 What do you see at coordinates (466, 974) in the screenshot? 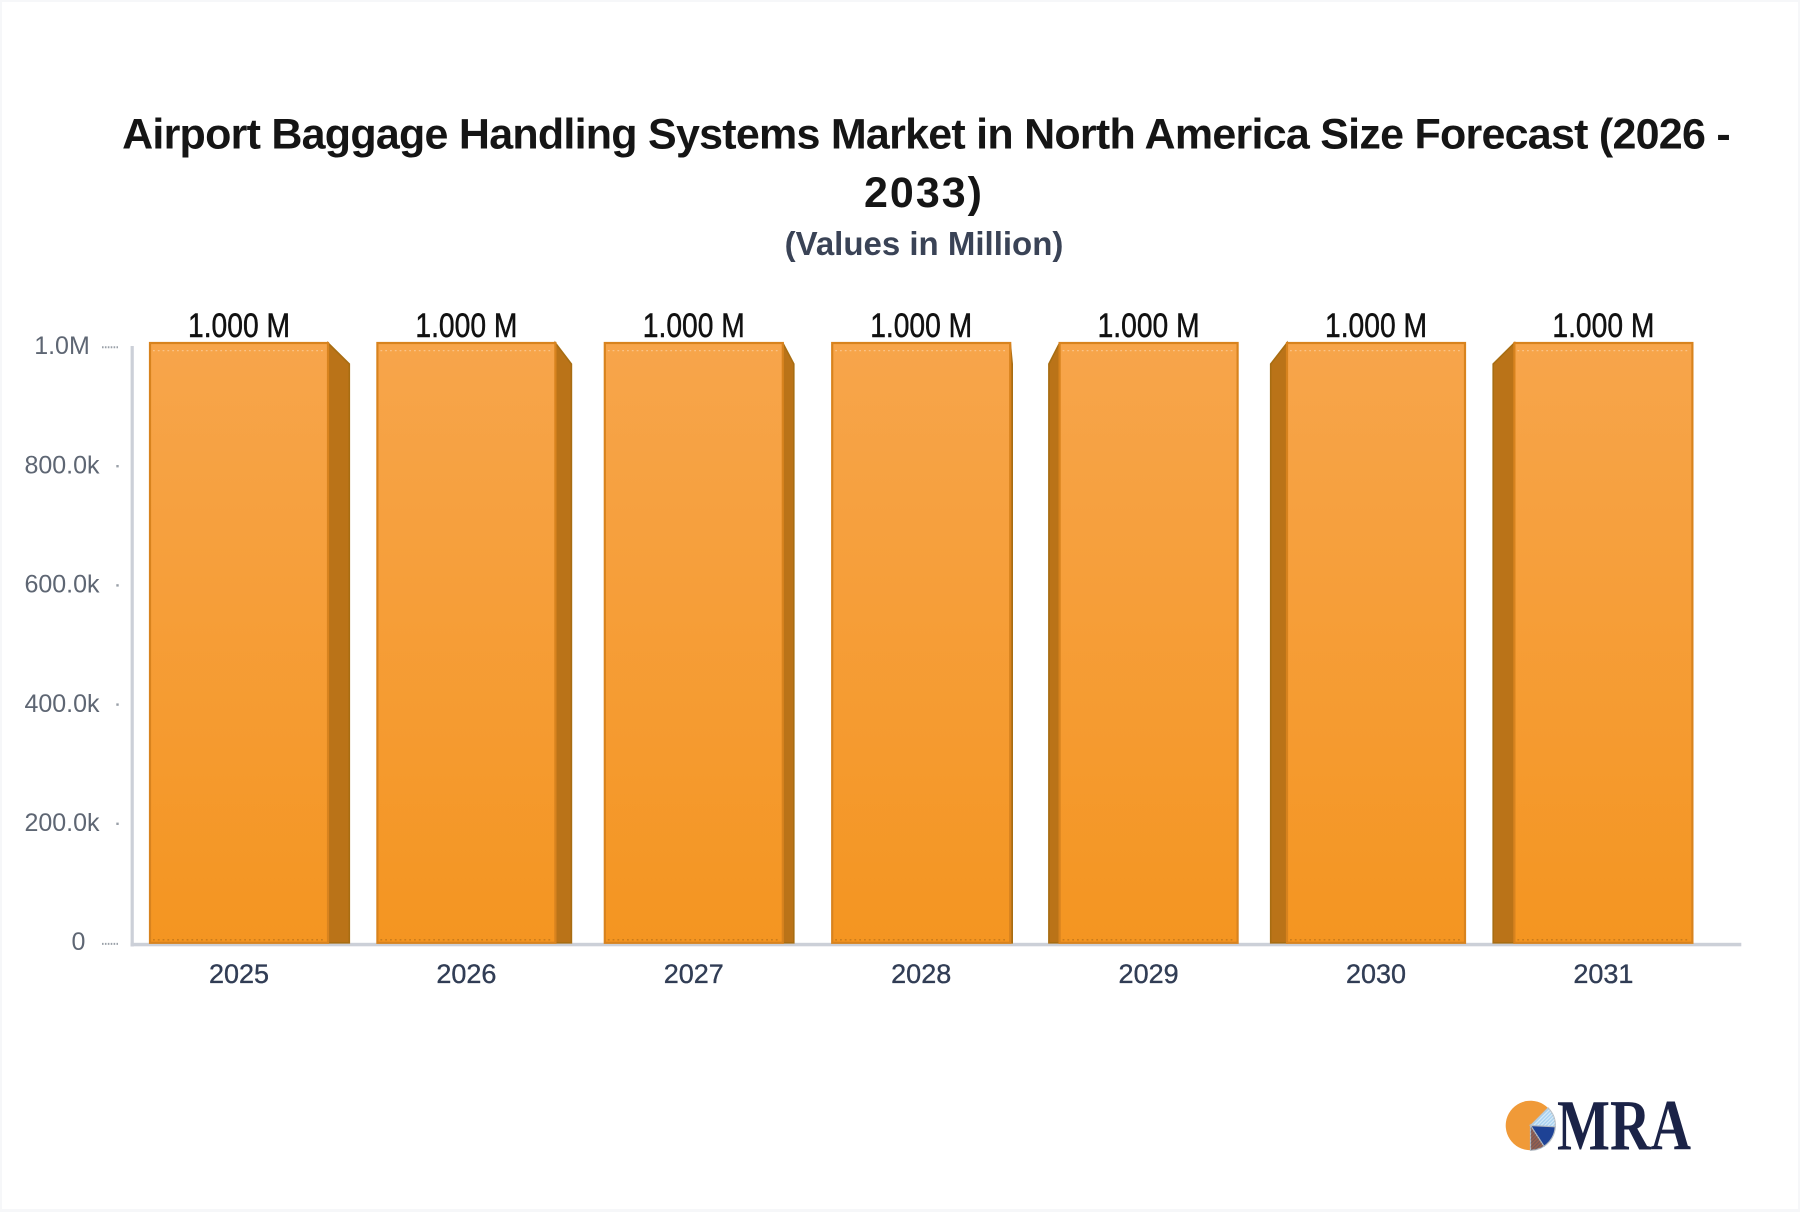
I see `svg-text: 2026` at bounding box center [466, 974].